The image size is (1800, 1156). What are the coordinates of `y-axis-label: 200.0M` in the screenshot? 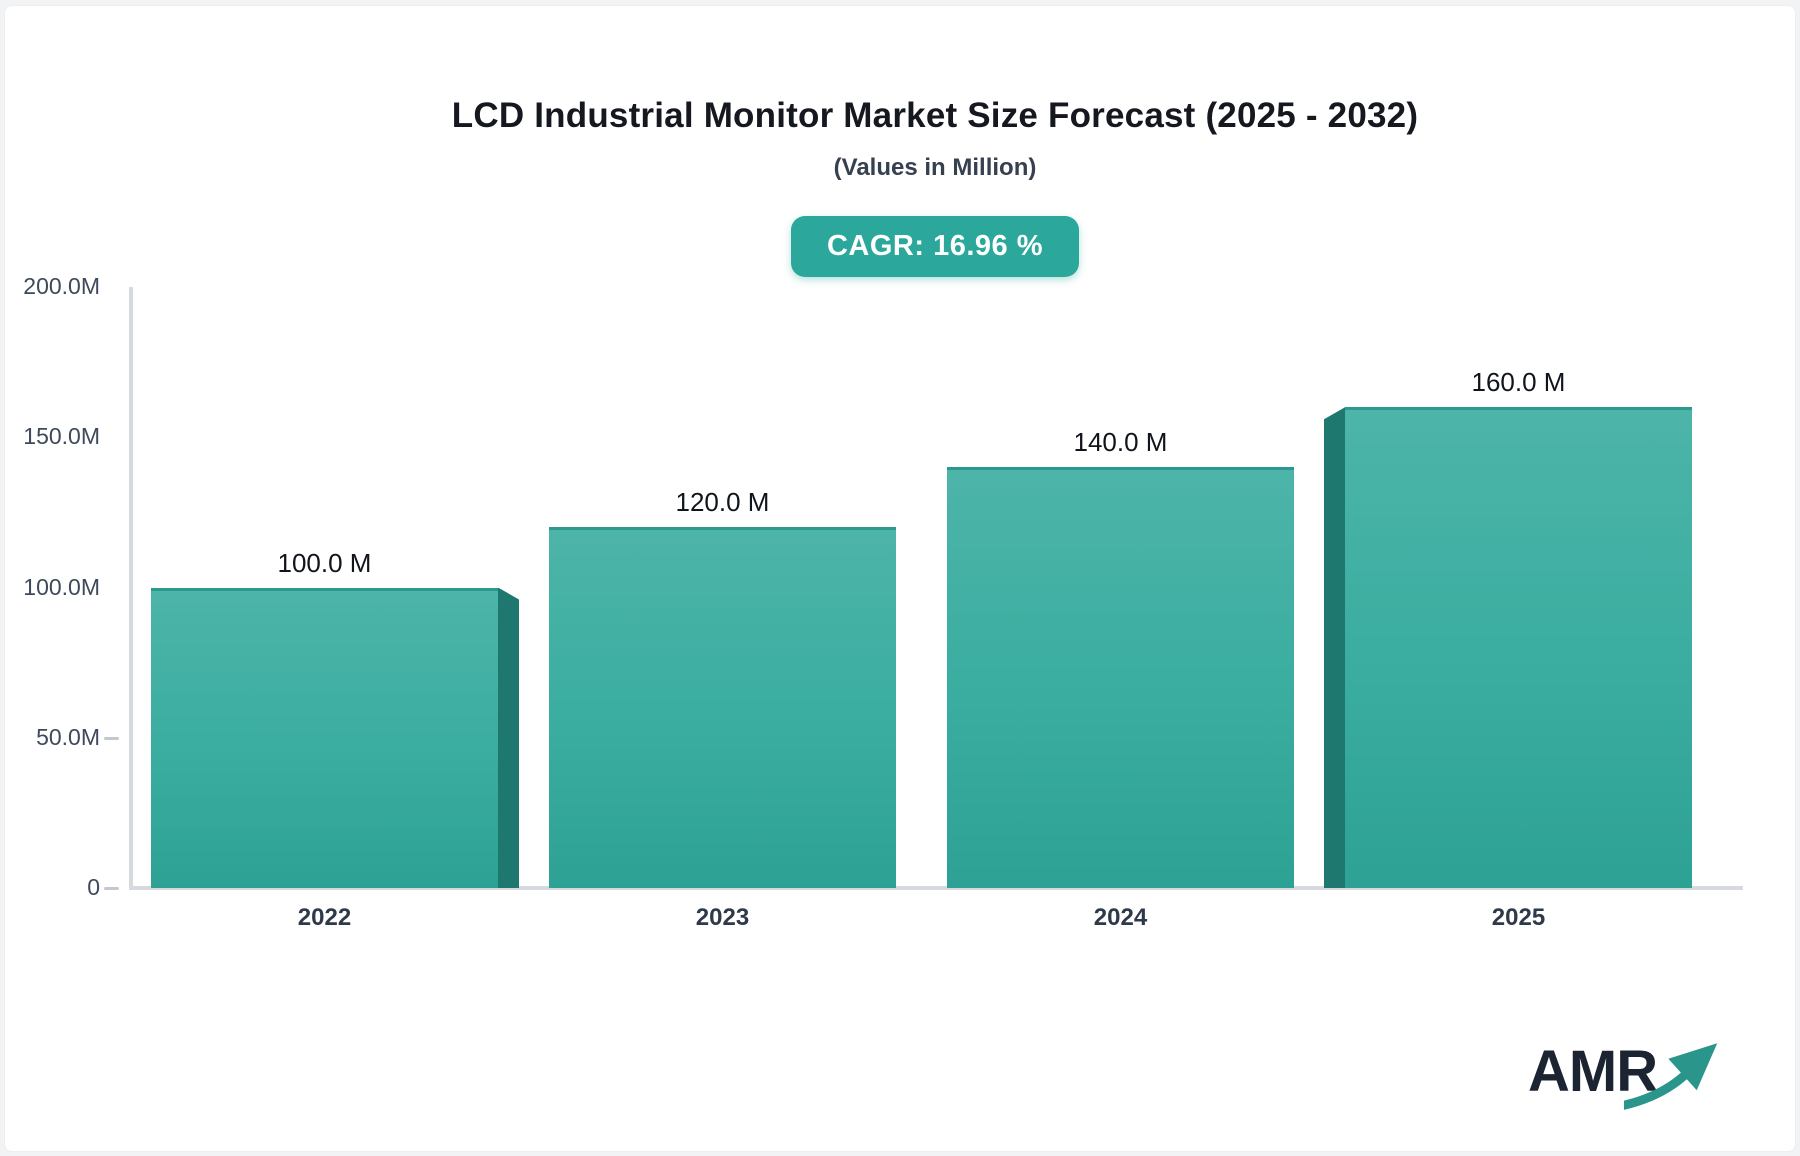 It's located at (61, 286).